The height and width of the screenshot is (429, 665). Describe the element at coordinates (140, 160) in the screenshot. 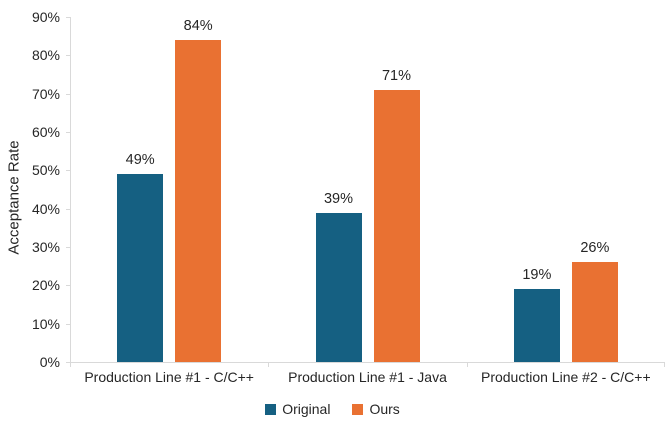

I see `bar-value-label: 49%` at that location.